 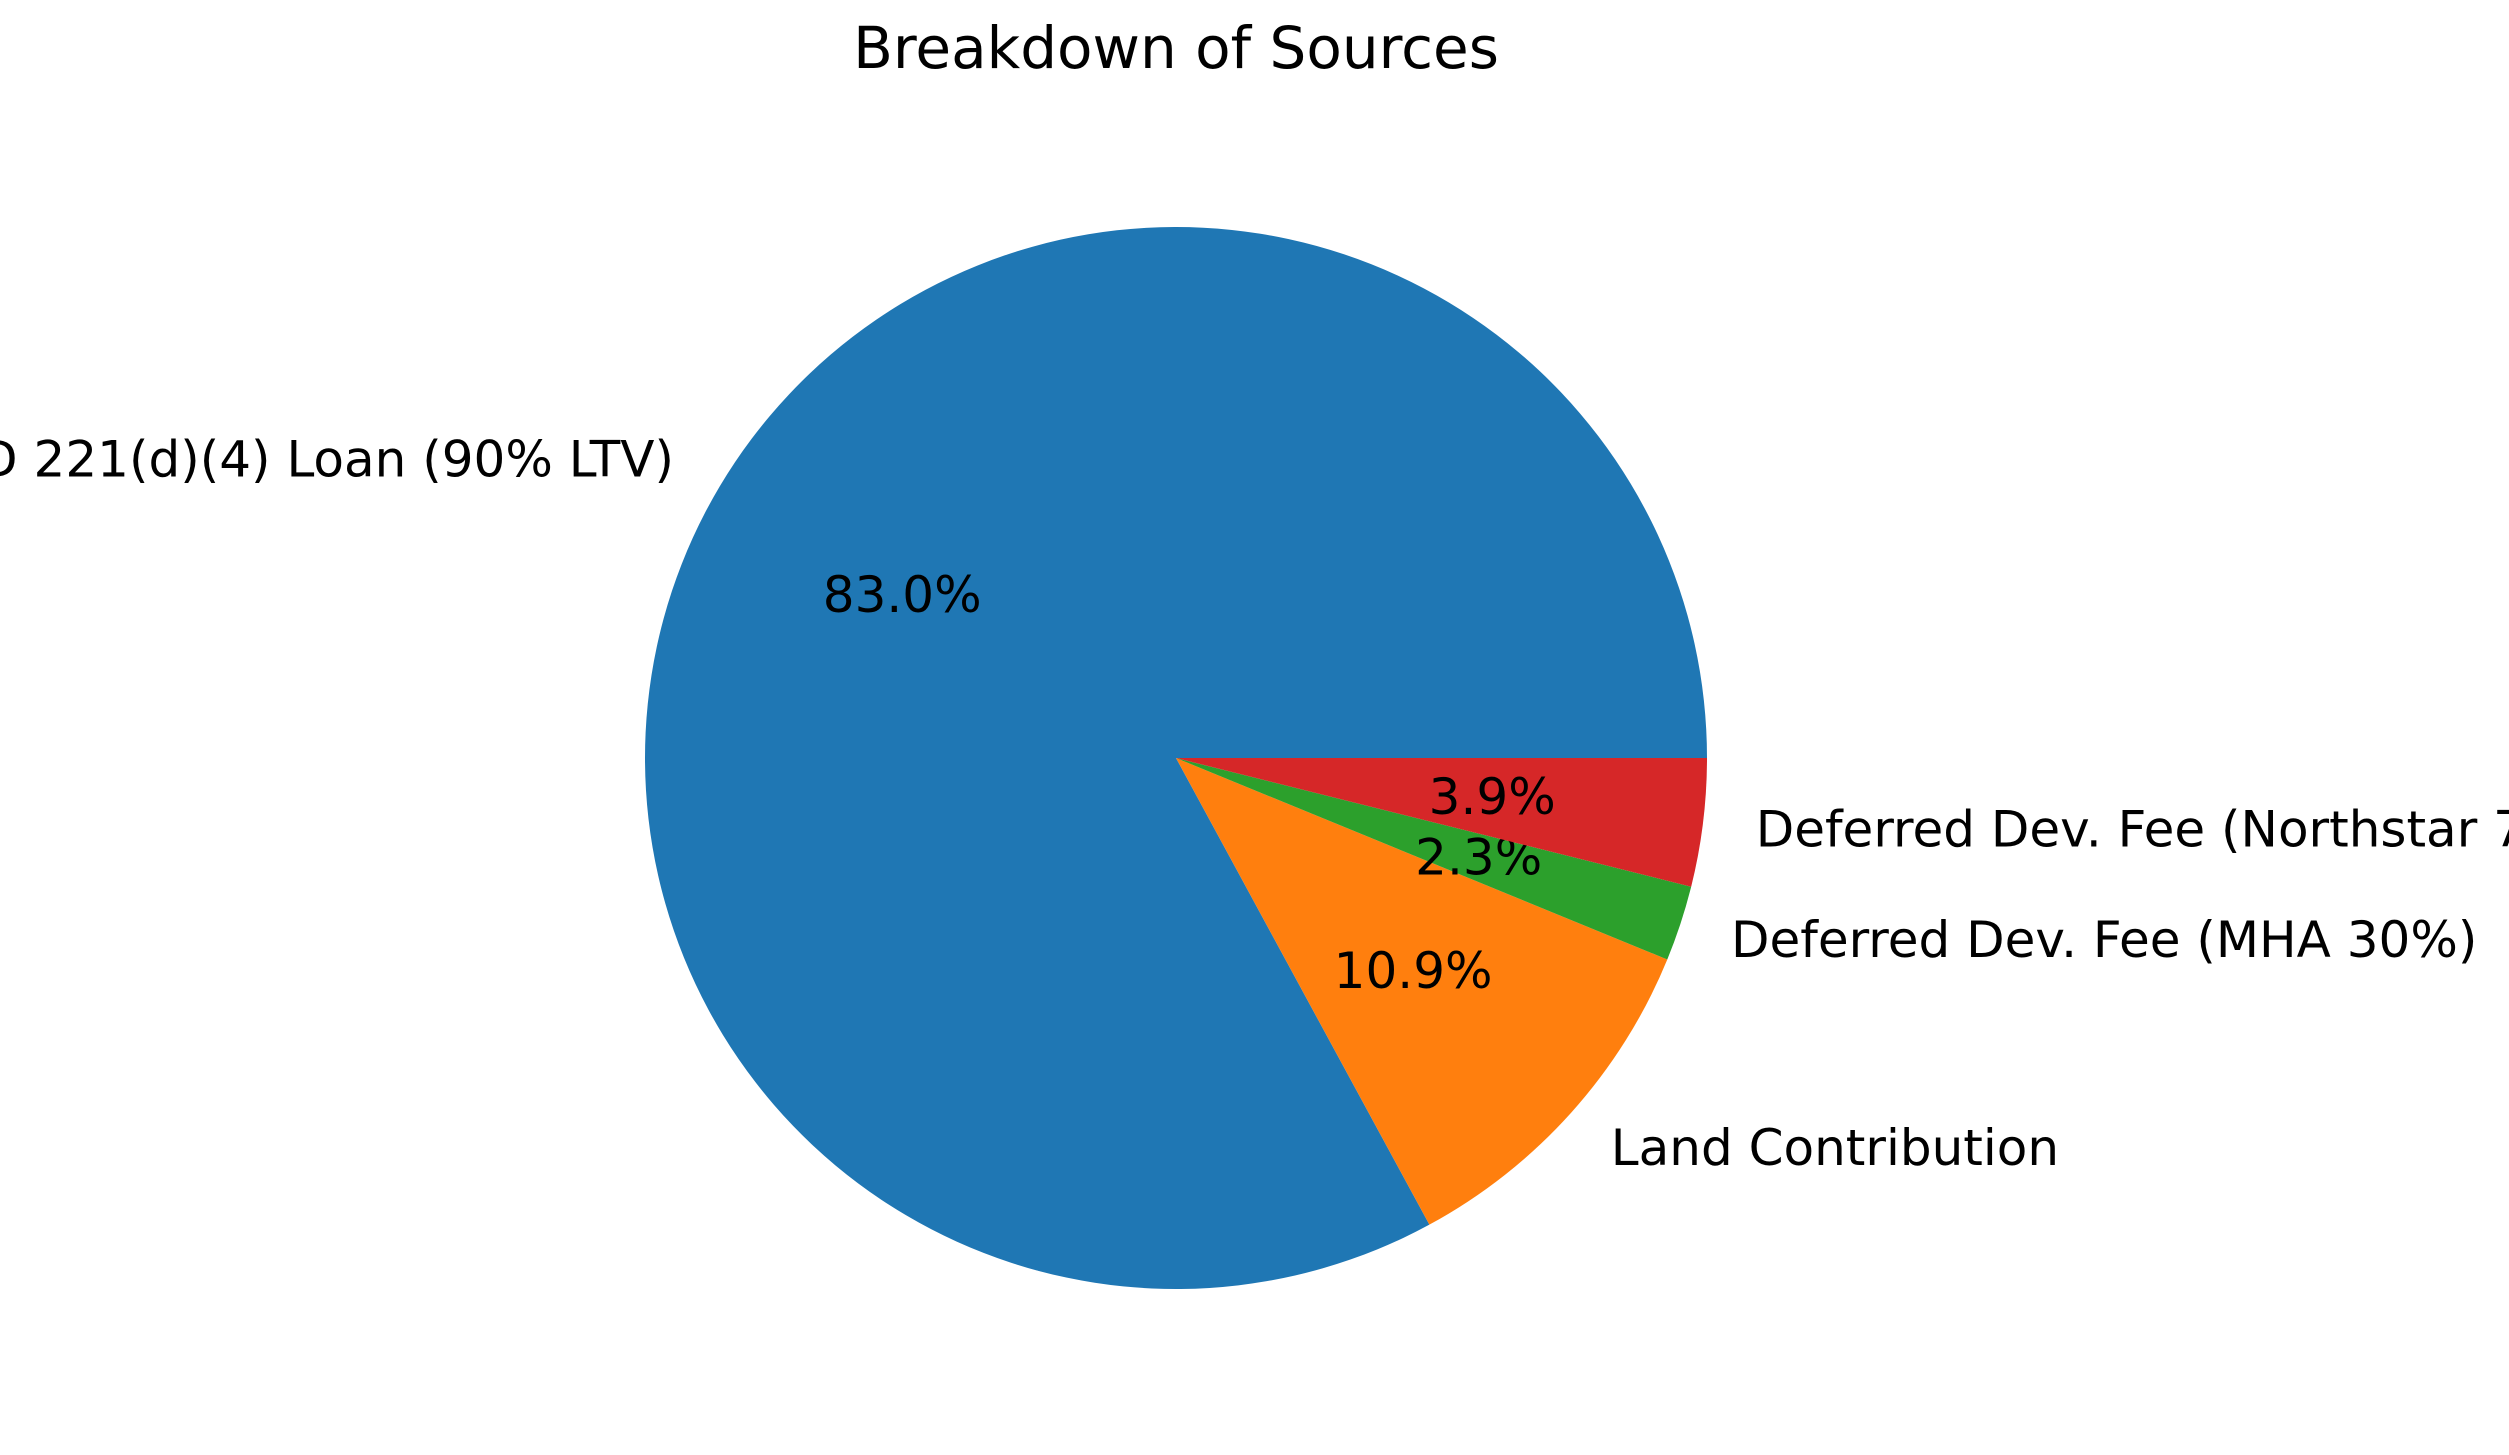 What do you see at coordinates (2104, 940) in the screenshot?
I see `slice-label-2: Deferred Dev. Fee (MHA 30%)` at bounding box center [2104, 940].